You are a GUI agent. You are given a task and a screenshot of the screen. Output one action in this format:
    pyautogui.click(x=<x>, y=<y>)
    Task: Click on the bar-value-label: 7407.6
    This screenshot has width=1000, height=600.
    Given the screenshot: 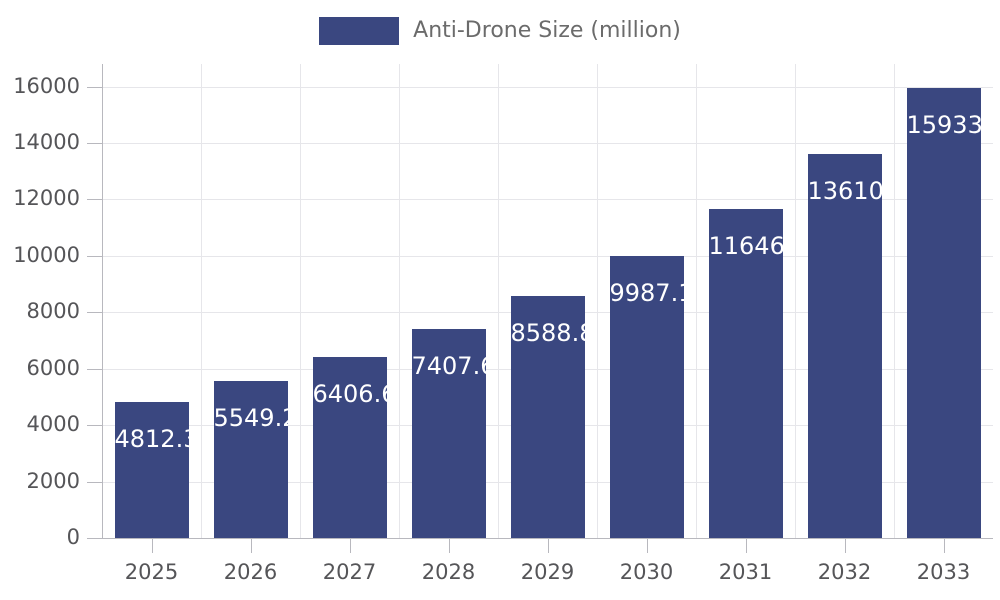 What is the action you would take?
    pyautogui.click(x=448, y=365)
    